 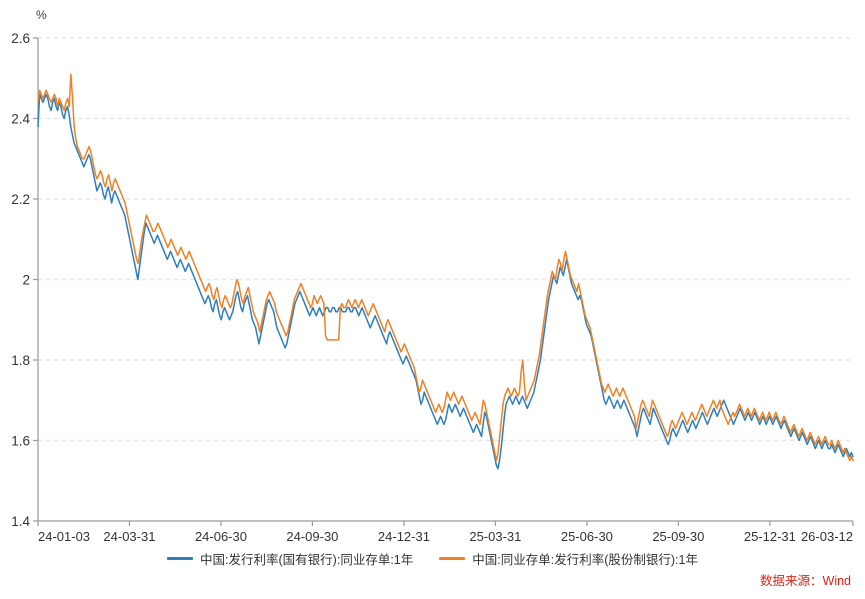 I want to click on y-tick-label: 1.4, so click(x=20, y=521).